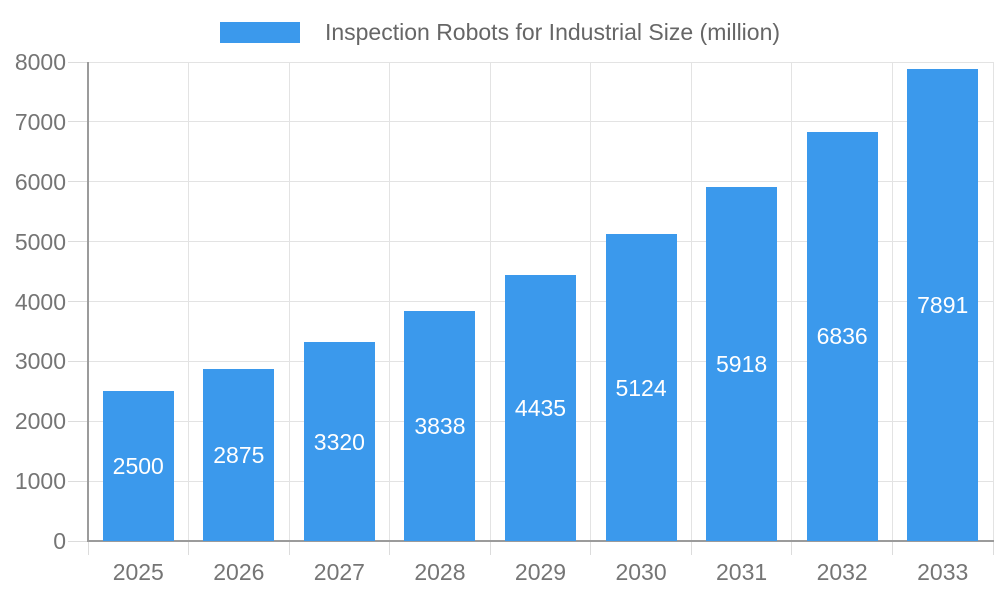  What do you see at coordinates (40, 481) in the screenshot?
I see `y-tick-label: 1000` at bounding box center [40, 481].